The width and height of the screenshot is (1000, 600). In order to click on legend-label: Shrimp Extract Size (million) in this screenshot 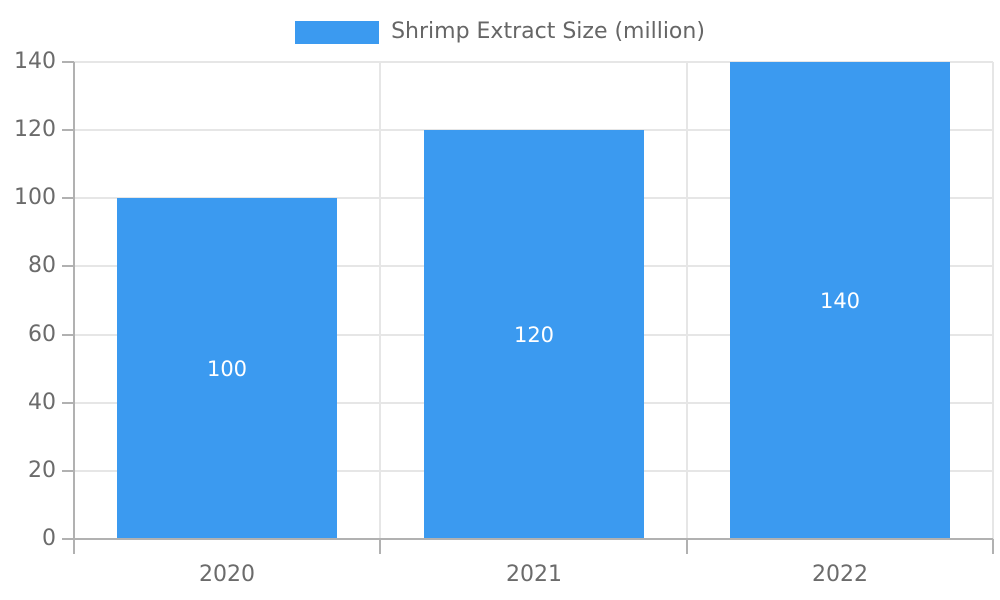, I will do `click(548, 31)`.